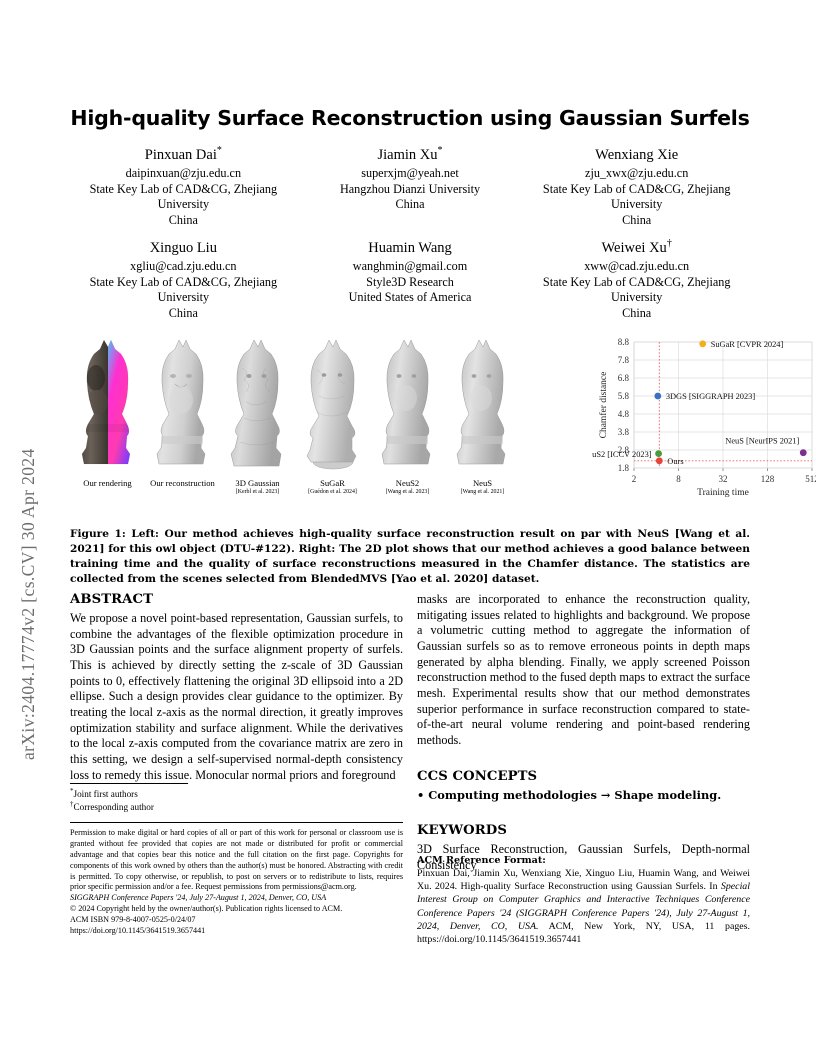 The image size is (816, 1056). Describe the element at coordinates (410, 172) in the screenshot. I see `author-email: superxjm@yeah.net` at that location.